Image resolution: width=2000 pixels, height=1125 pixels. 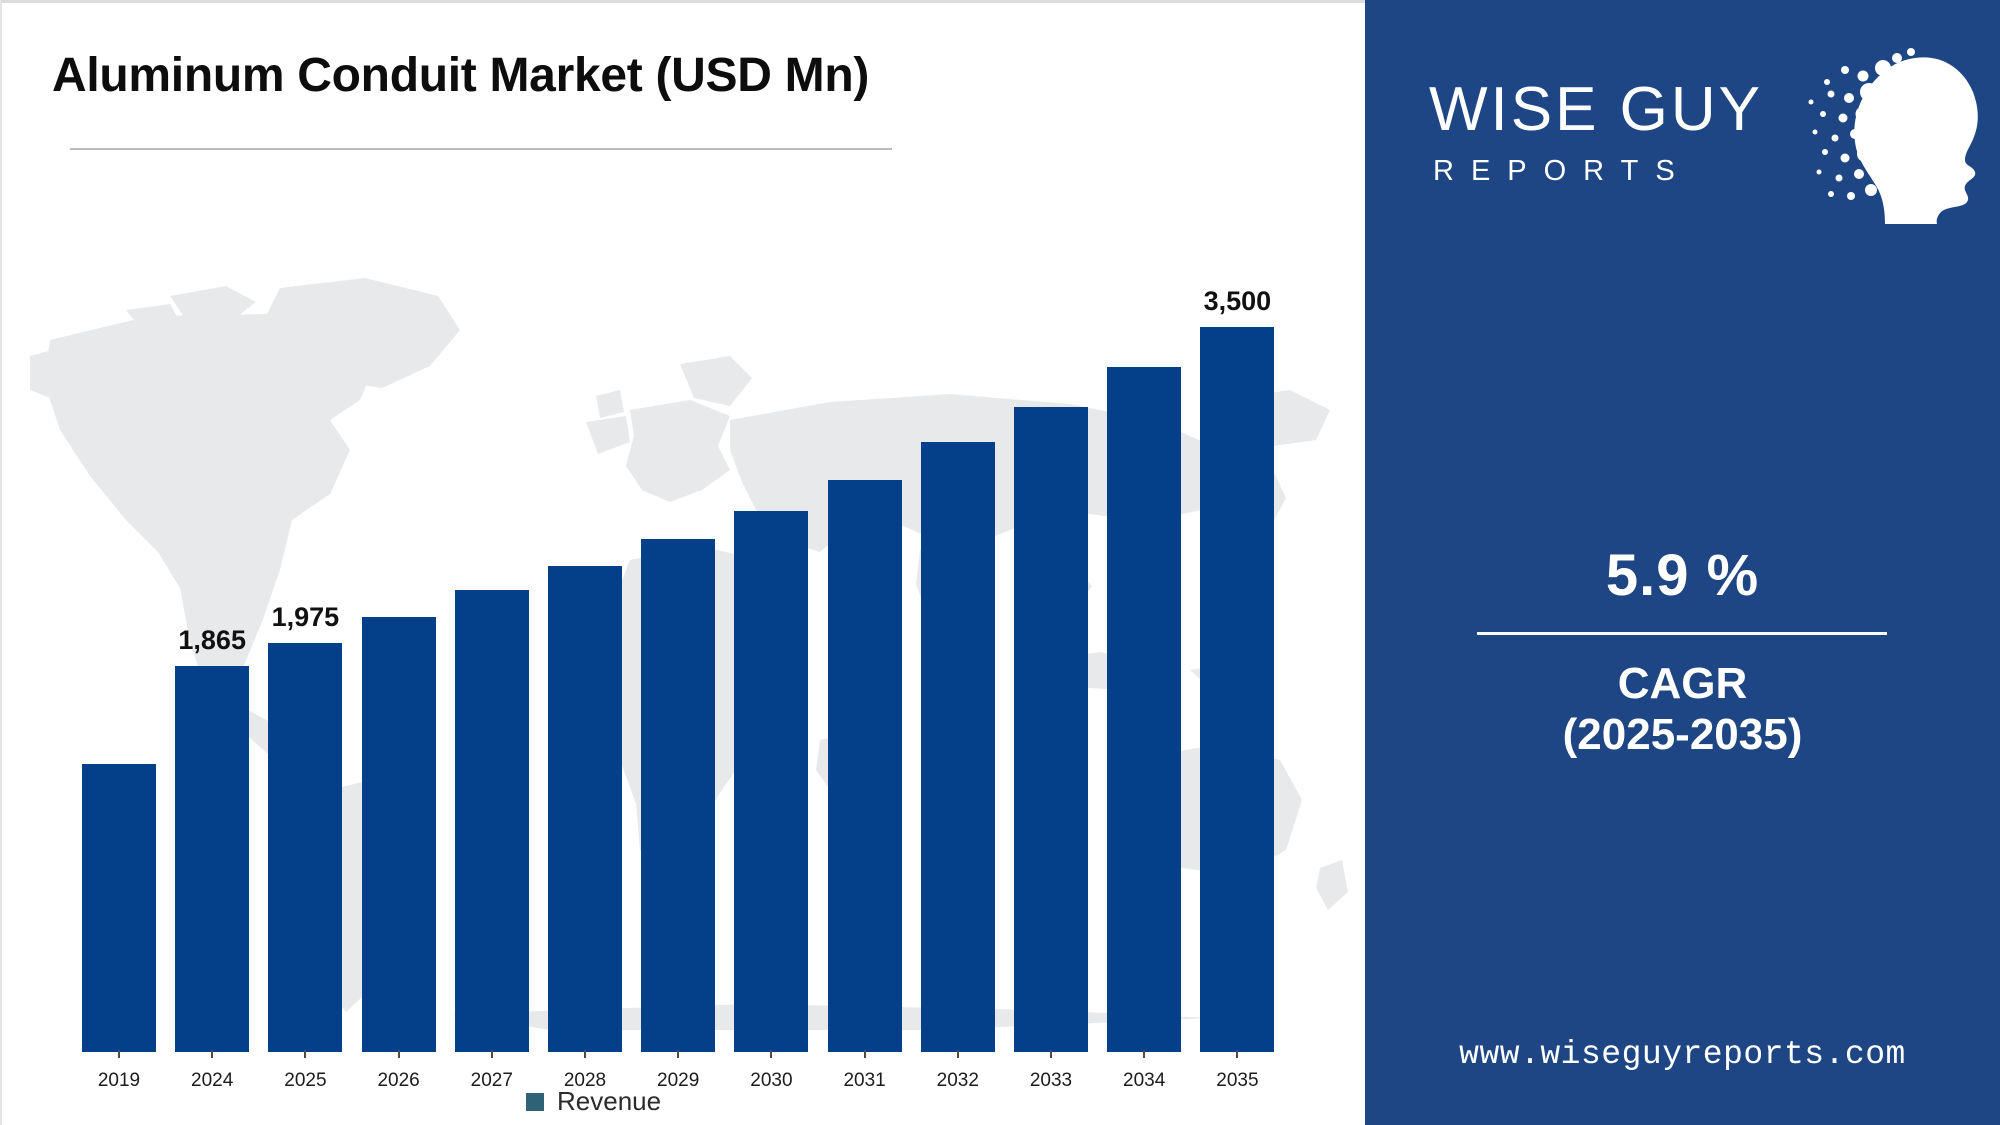 I want to click on bar-2029, so click(x=678, y=795).